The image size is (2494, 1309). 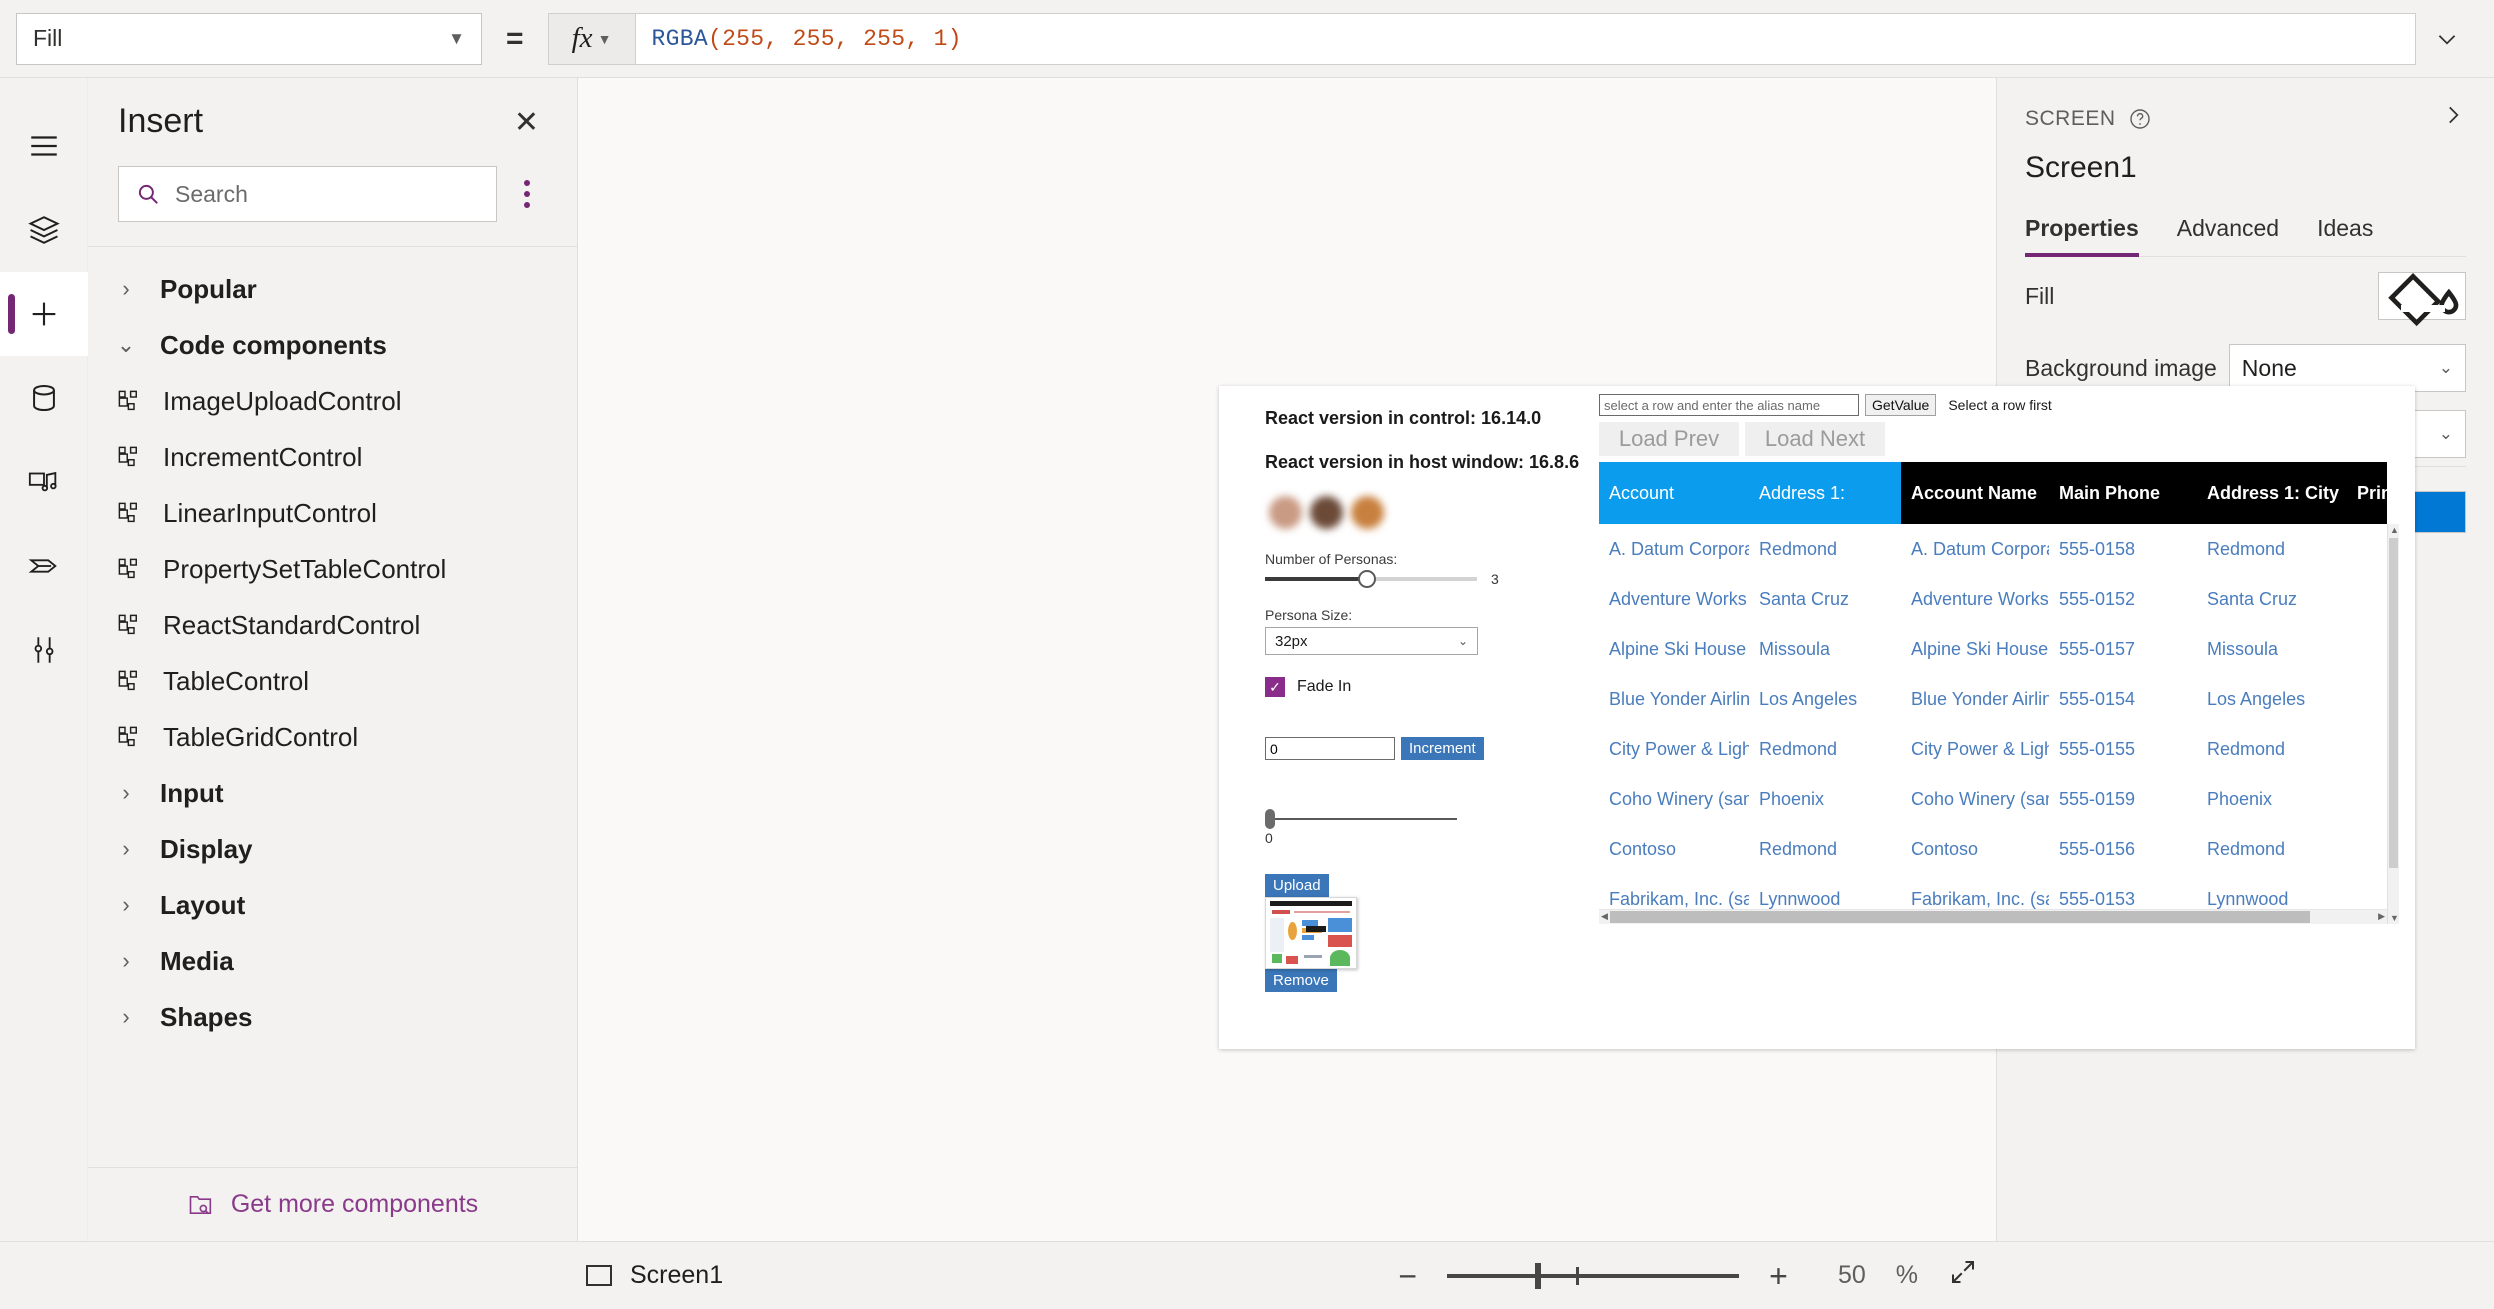 I want to click on grid-vertical-scrollbar: ▲ ▼, so click(x=2393, y=724).